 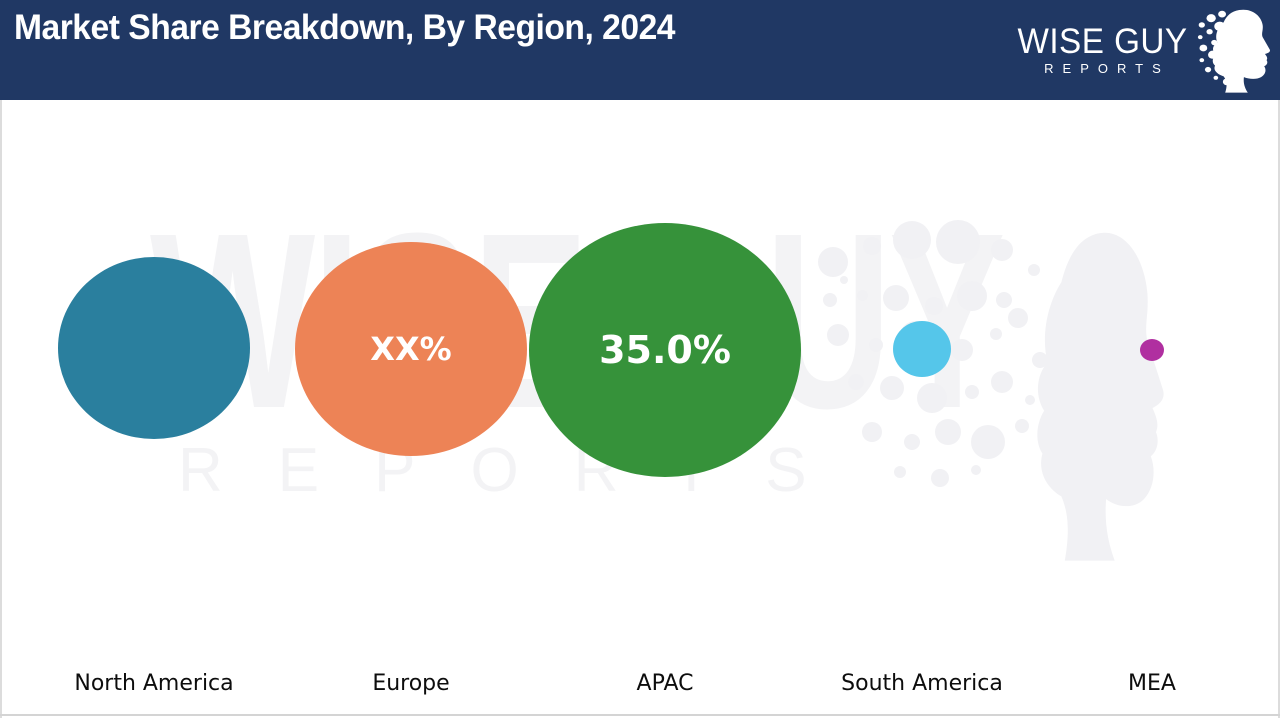 I want to click on bubble-europe: XX%, so click(x=411, y=349).